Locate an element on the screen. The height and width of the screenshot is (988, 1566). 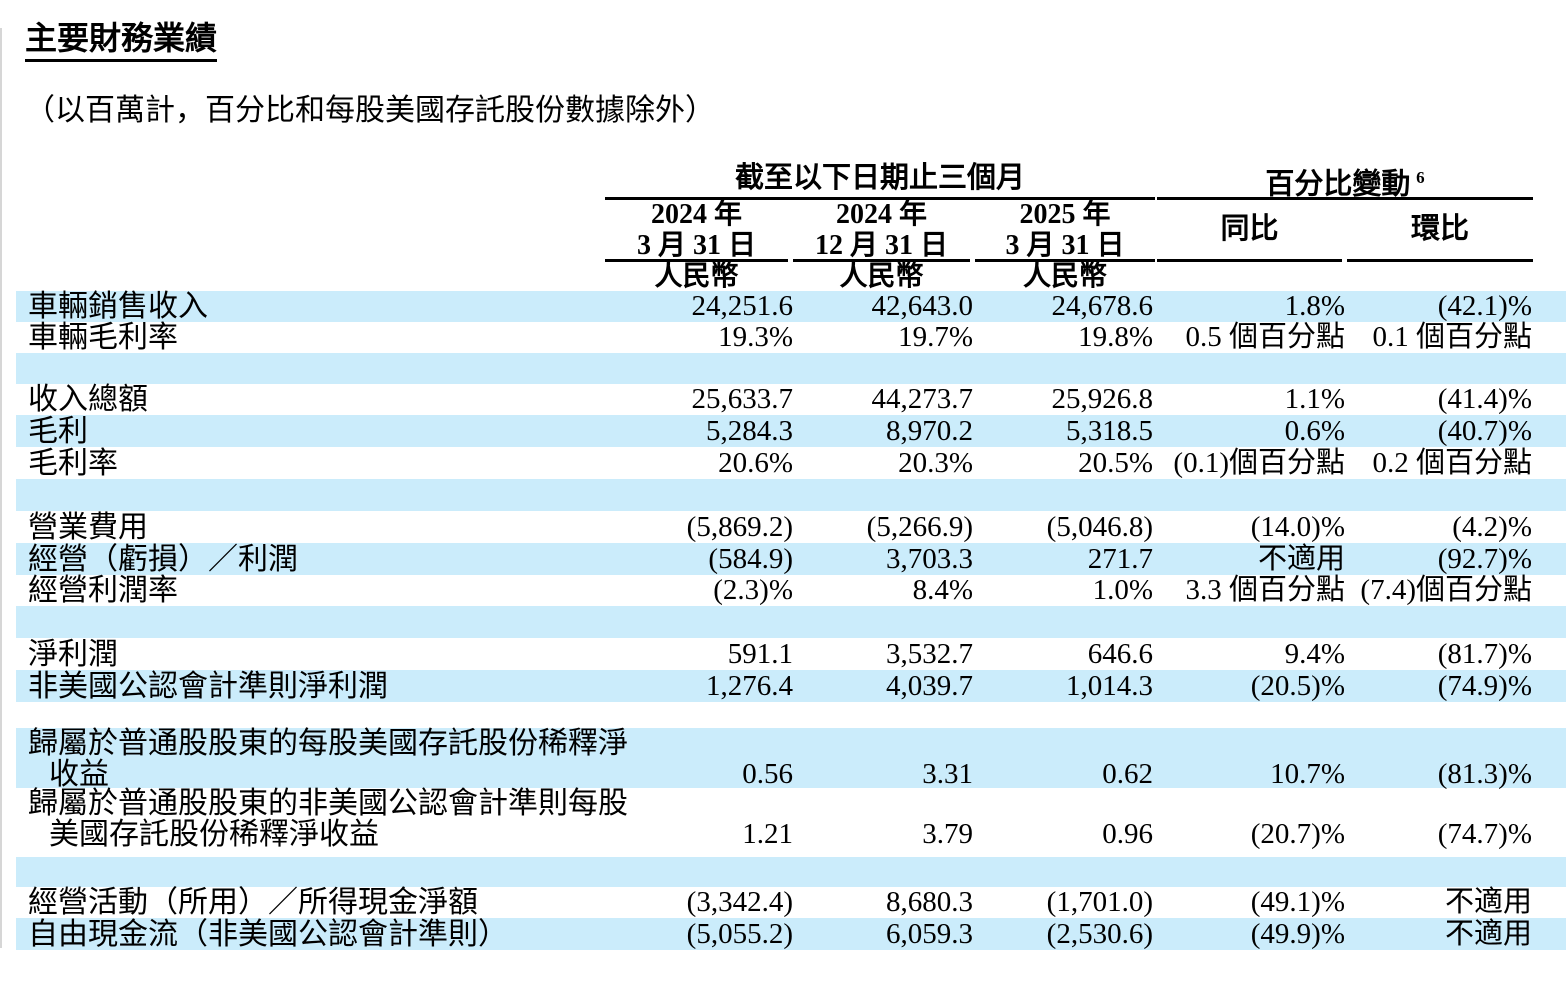
page-edge-line is located at coordinates (1, 488).